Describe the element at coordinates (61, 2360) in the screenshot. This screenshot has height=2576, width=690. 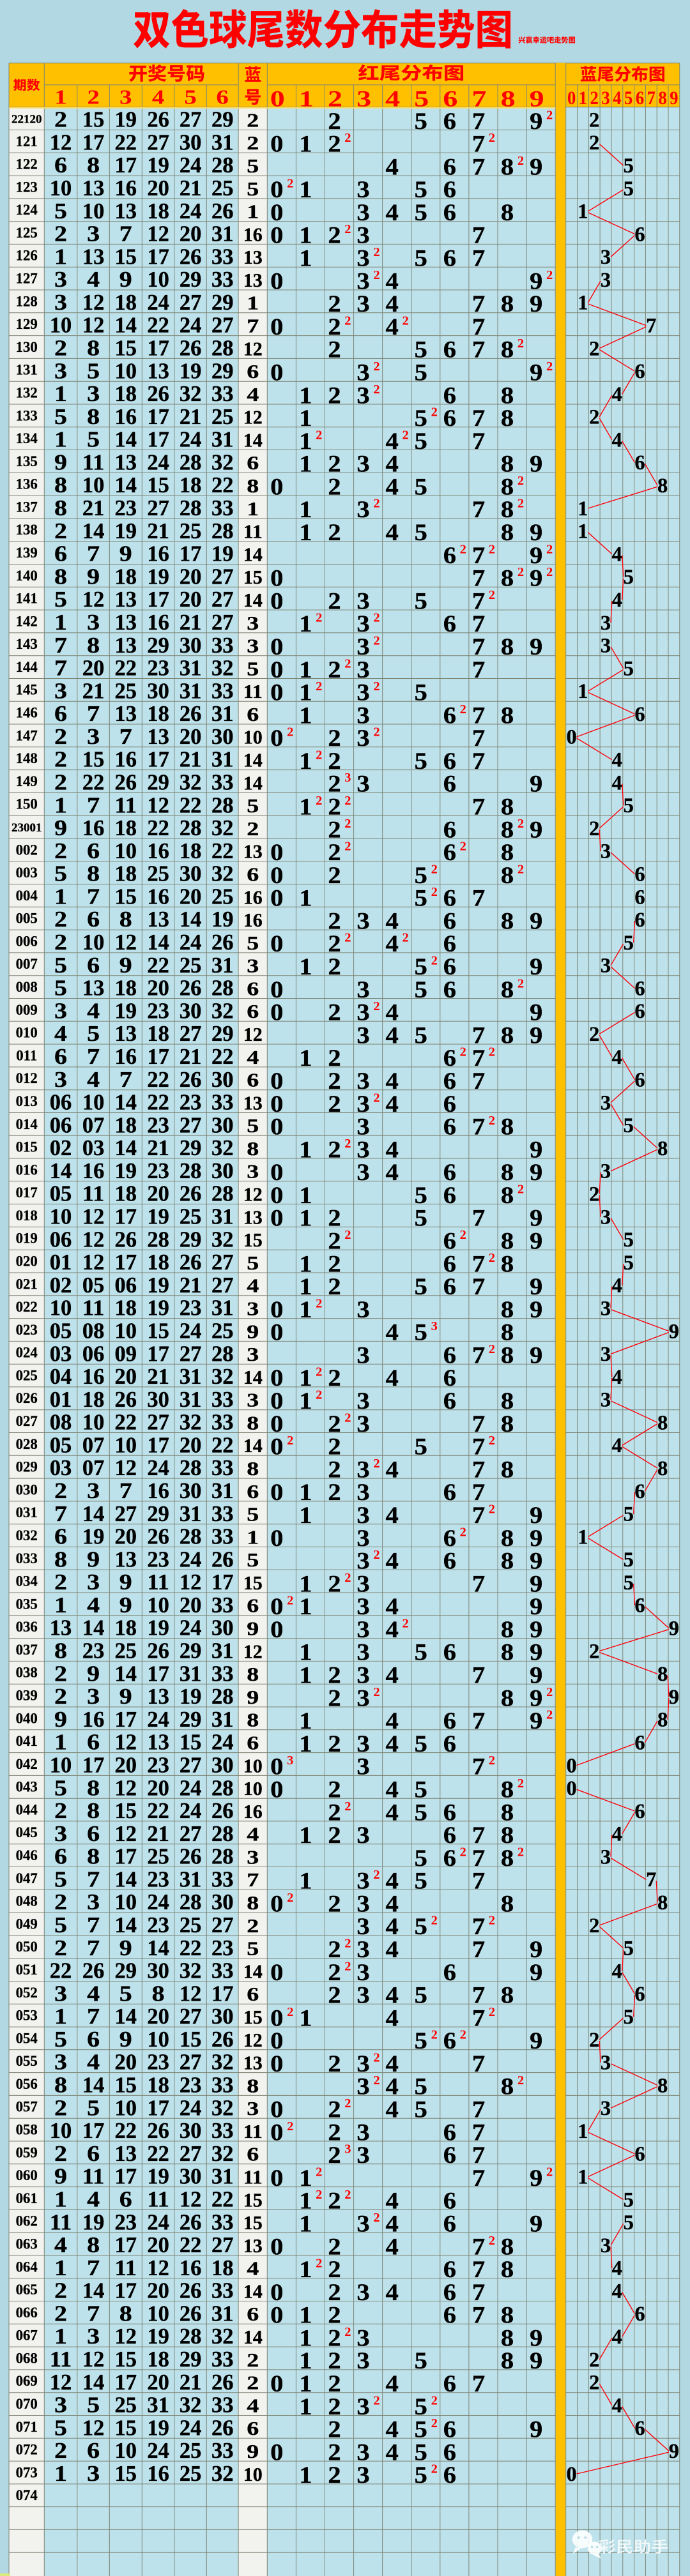
I see `svg-text: 11` at that location.